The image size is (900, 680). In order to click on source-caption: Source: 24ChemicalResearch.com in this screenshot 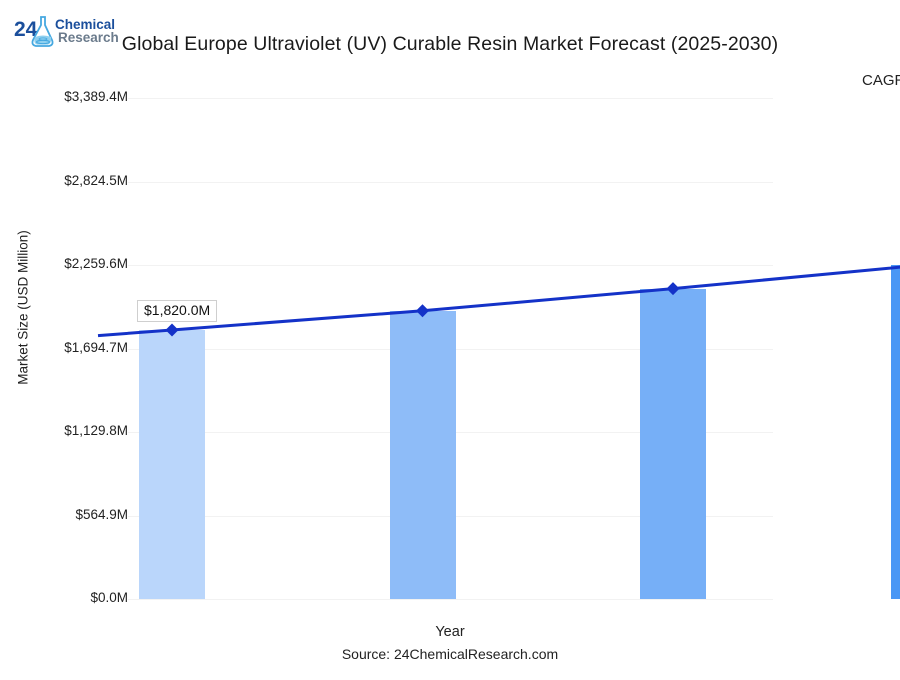, I will do `click(450, 654)`.